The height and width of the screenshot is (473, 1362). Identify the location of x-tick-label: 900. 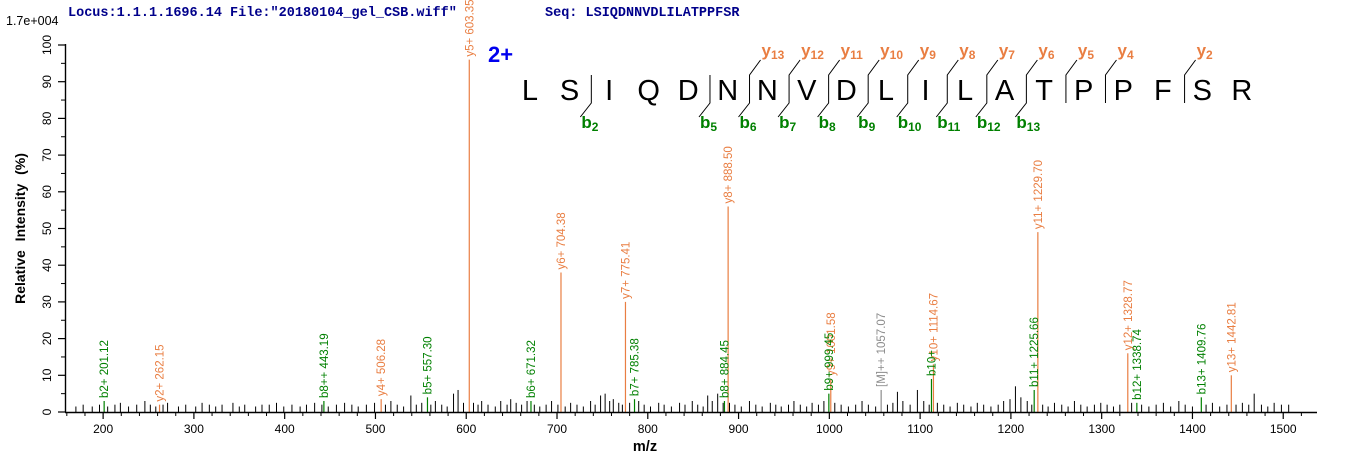
(739, 429).